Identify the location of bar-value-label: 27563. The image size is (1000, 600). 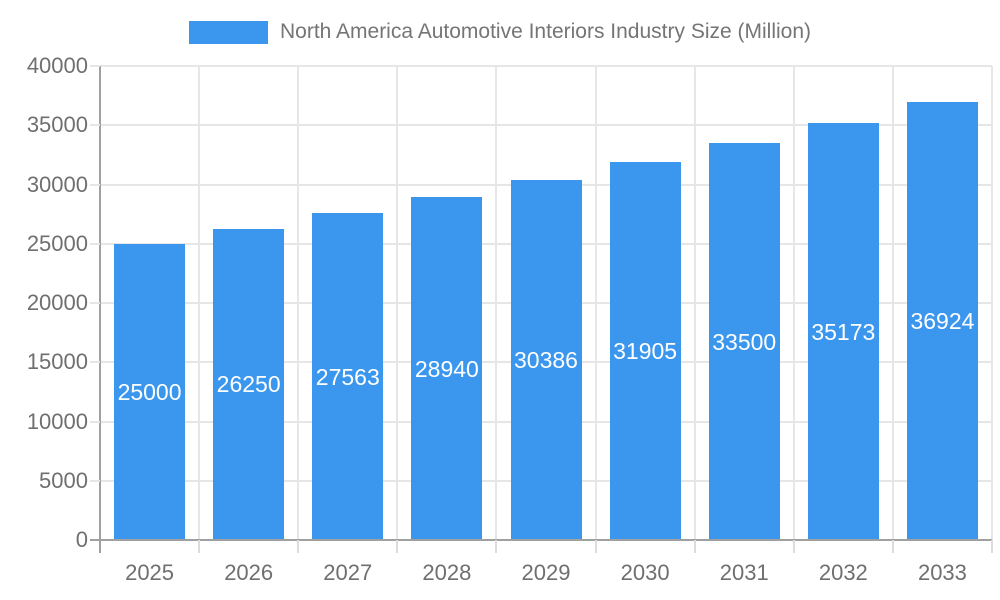
(347, 376).